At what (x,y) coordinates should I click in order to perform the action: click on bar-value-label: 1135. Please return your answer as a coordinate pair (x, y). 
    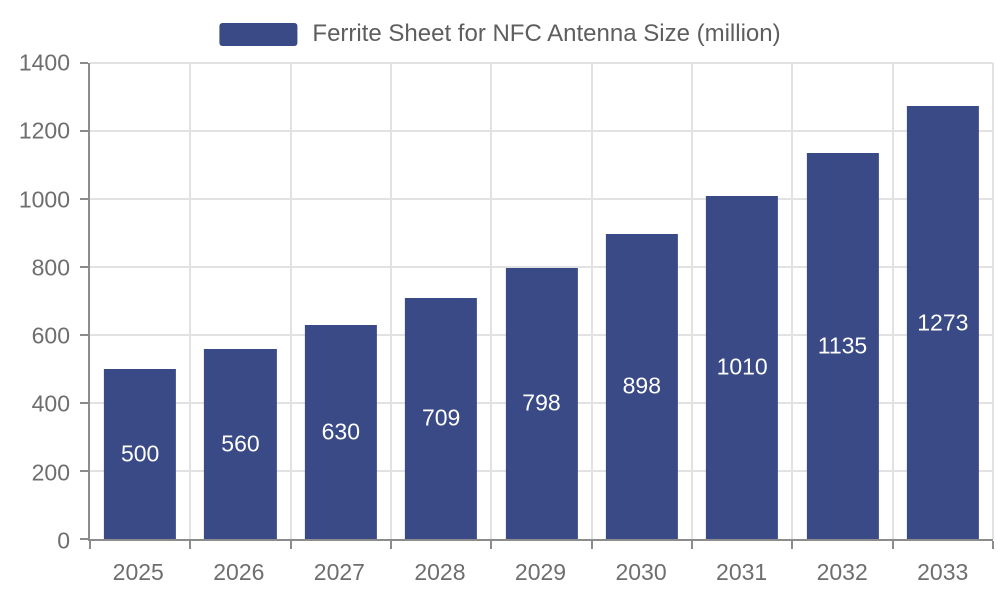
    Looking at the image, I should click on (842, 345).